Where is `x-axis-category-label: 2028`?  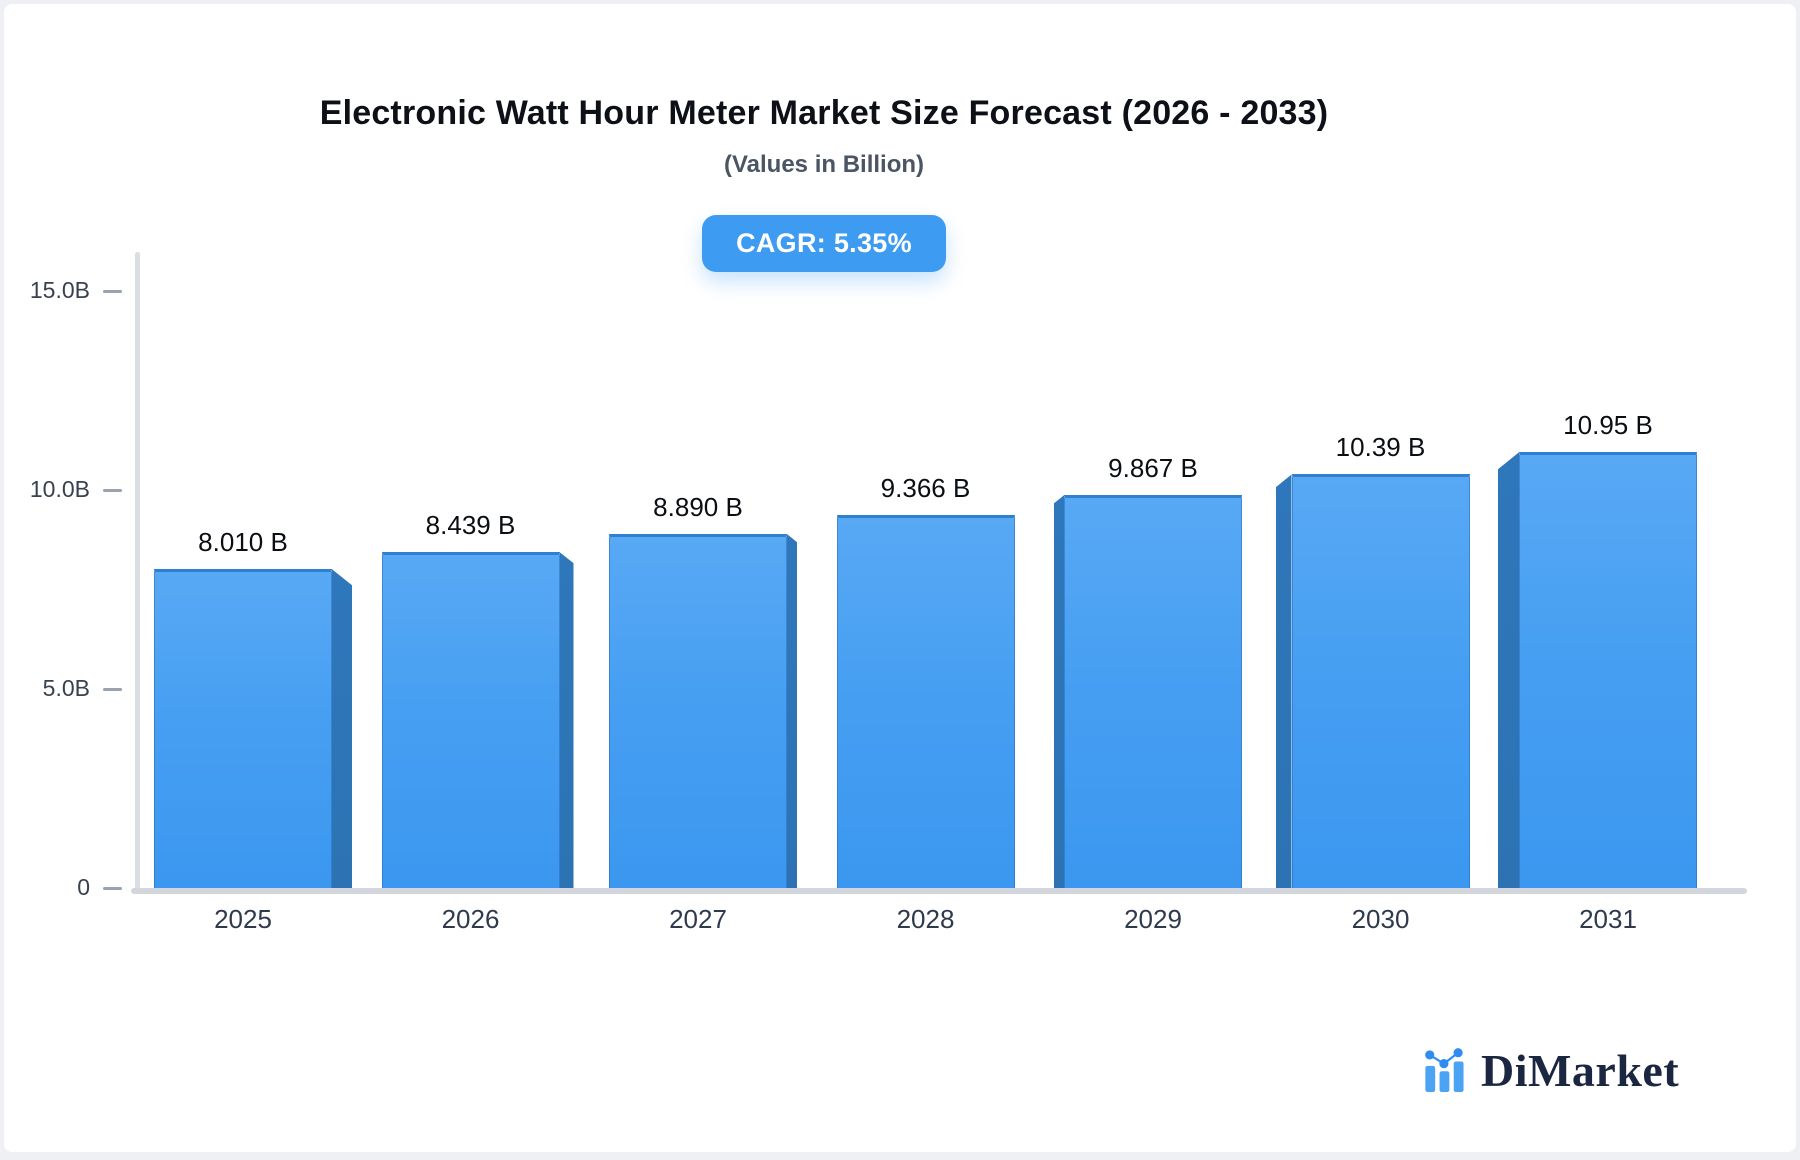 x-axis-category-label: 2028 is located at coordinates (925, 919).